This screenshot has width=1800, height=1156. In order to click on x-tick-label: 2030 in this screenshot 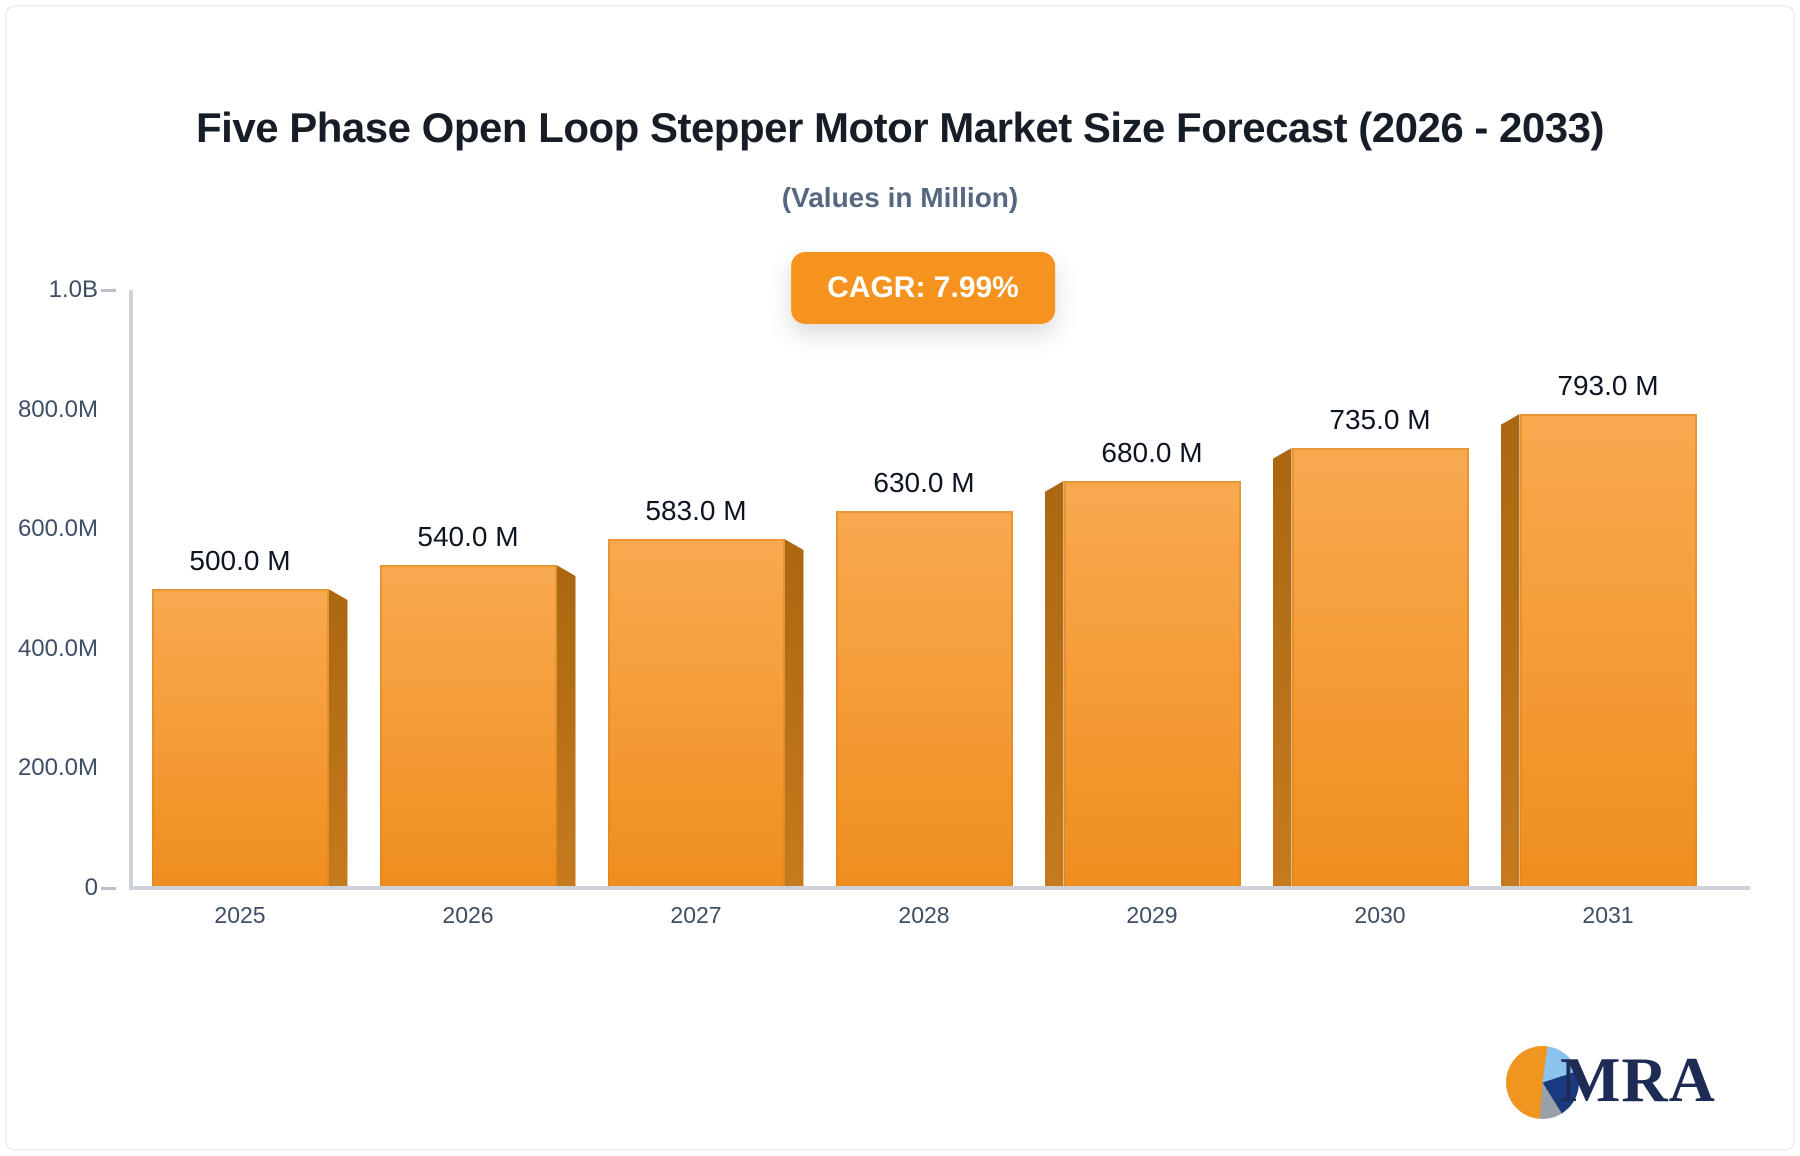, I will do `click(1380, 915)`.